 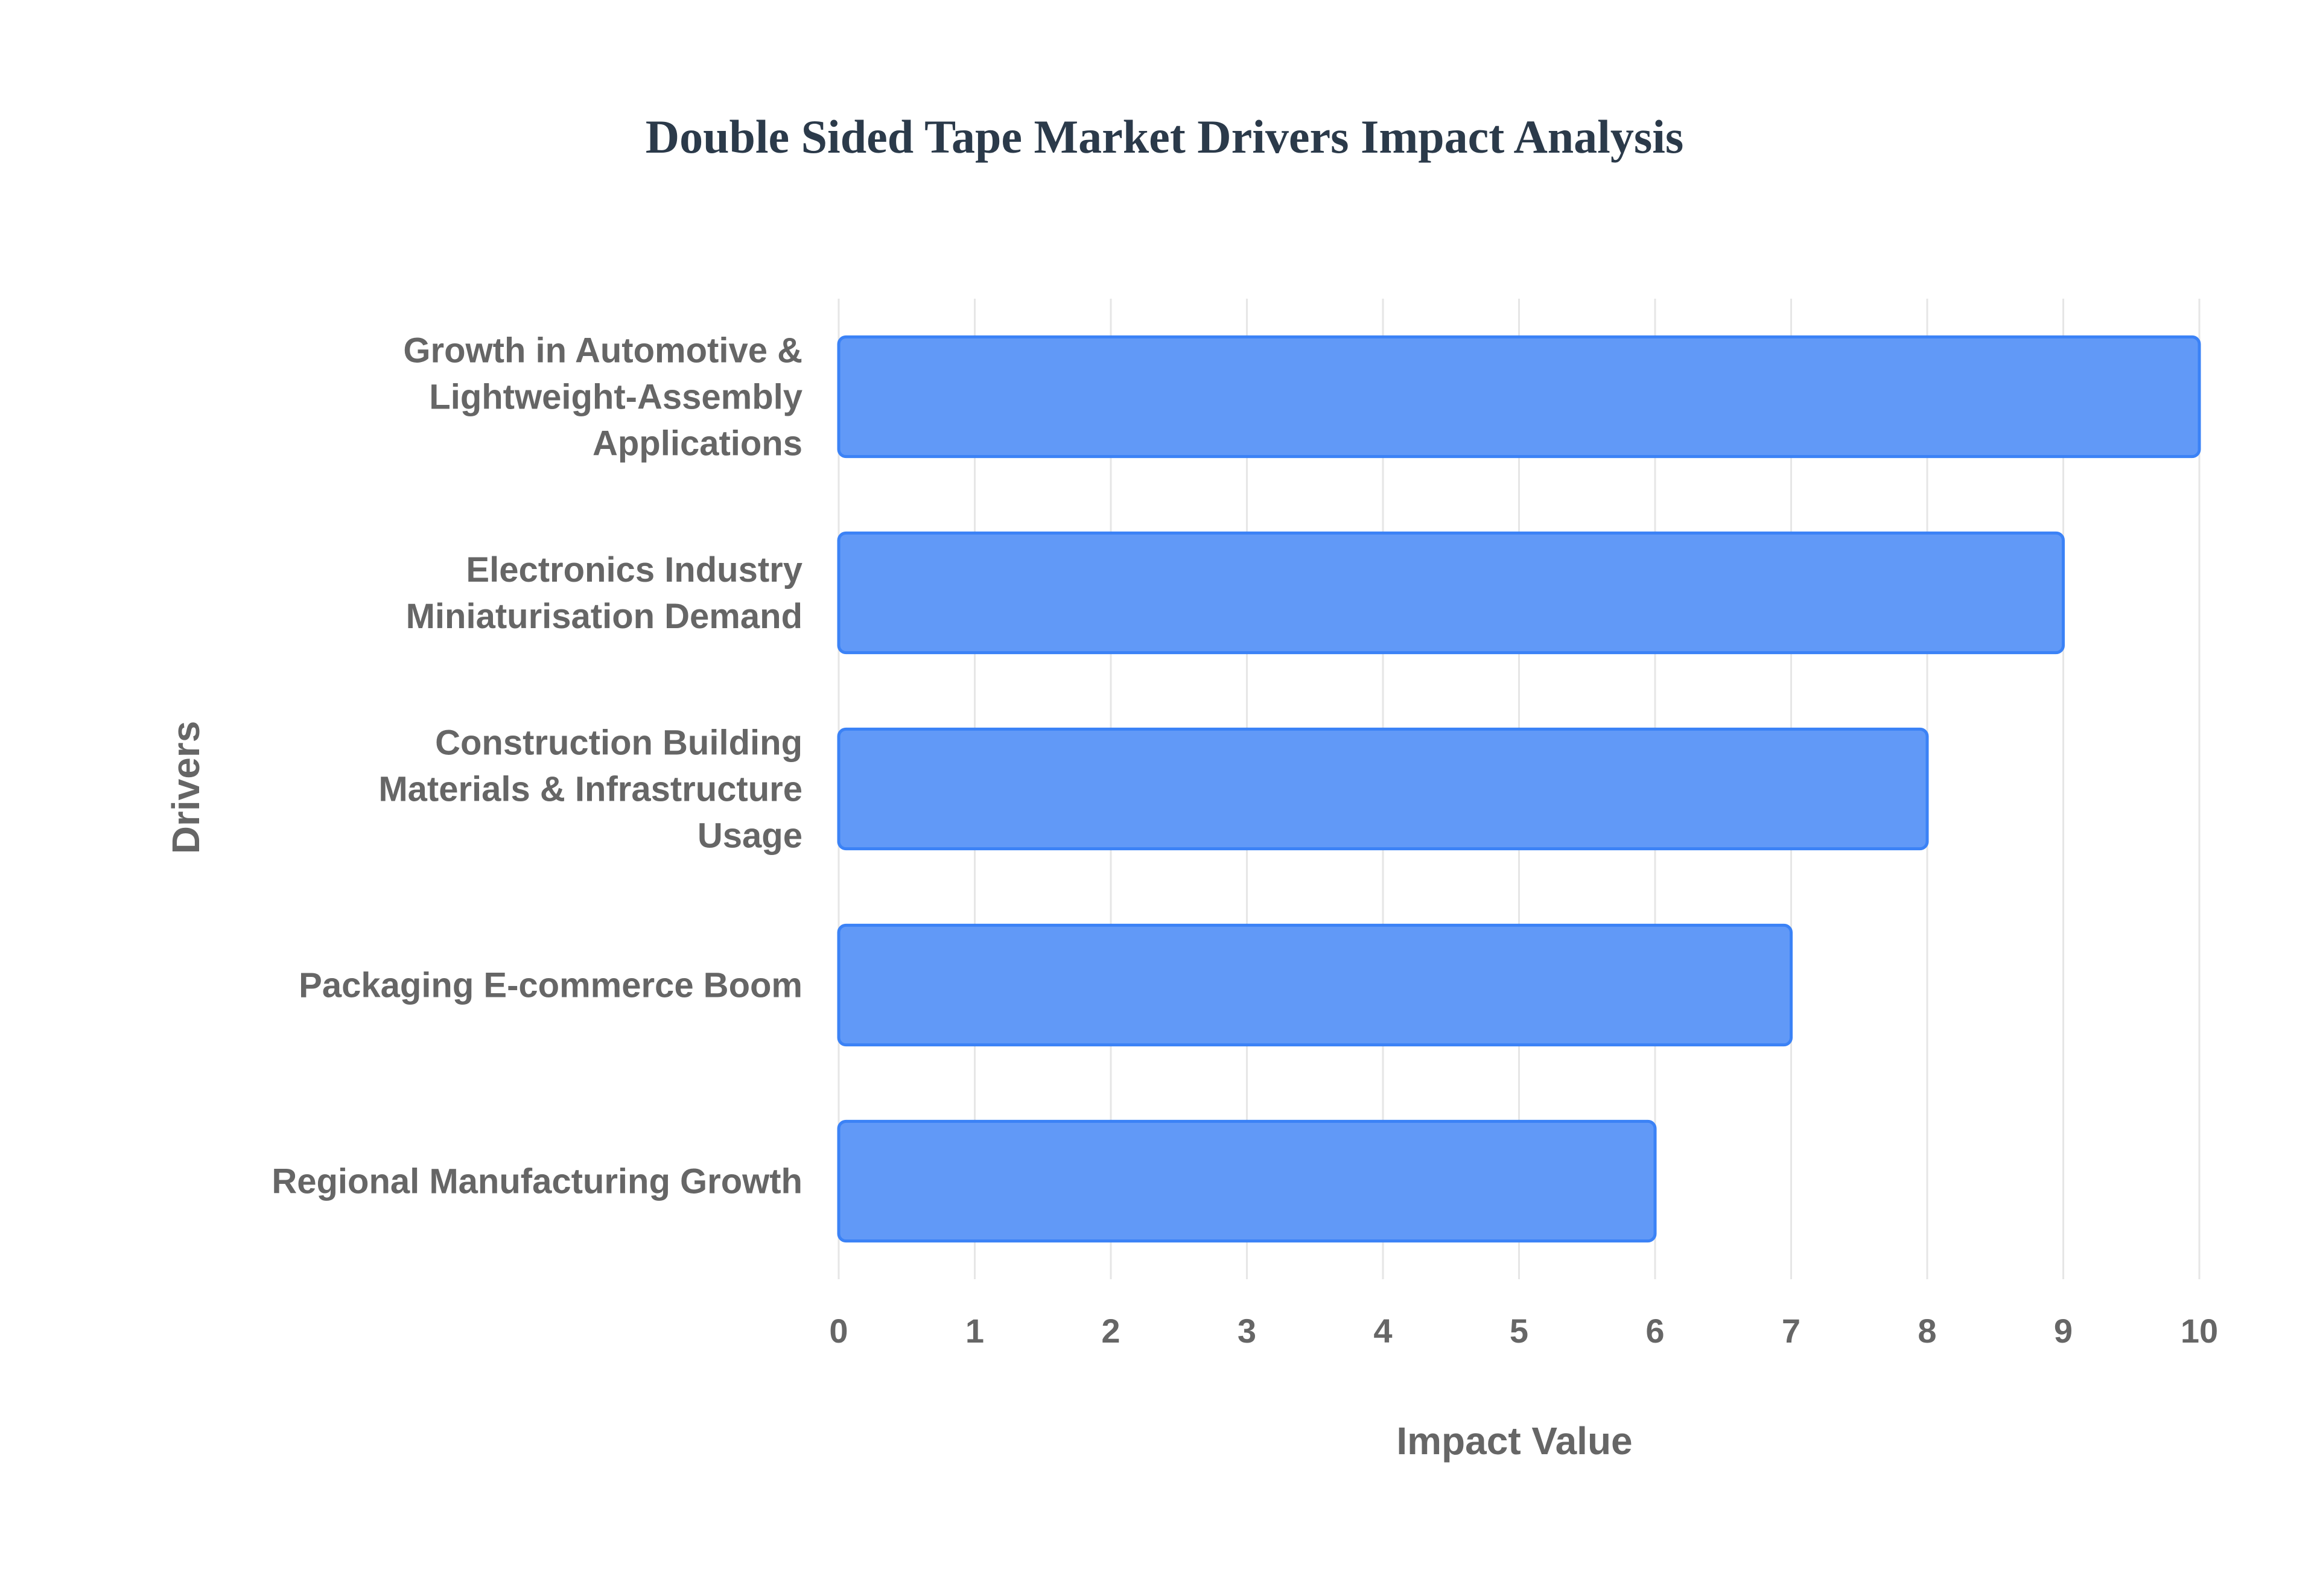 I want to click on category-label-line: Materials & Infrastructure, so click(x=590, y=790).